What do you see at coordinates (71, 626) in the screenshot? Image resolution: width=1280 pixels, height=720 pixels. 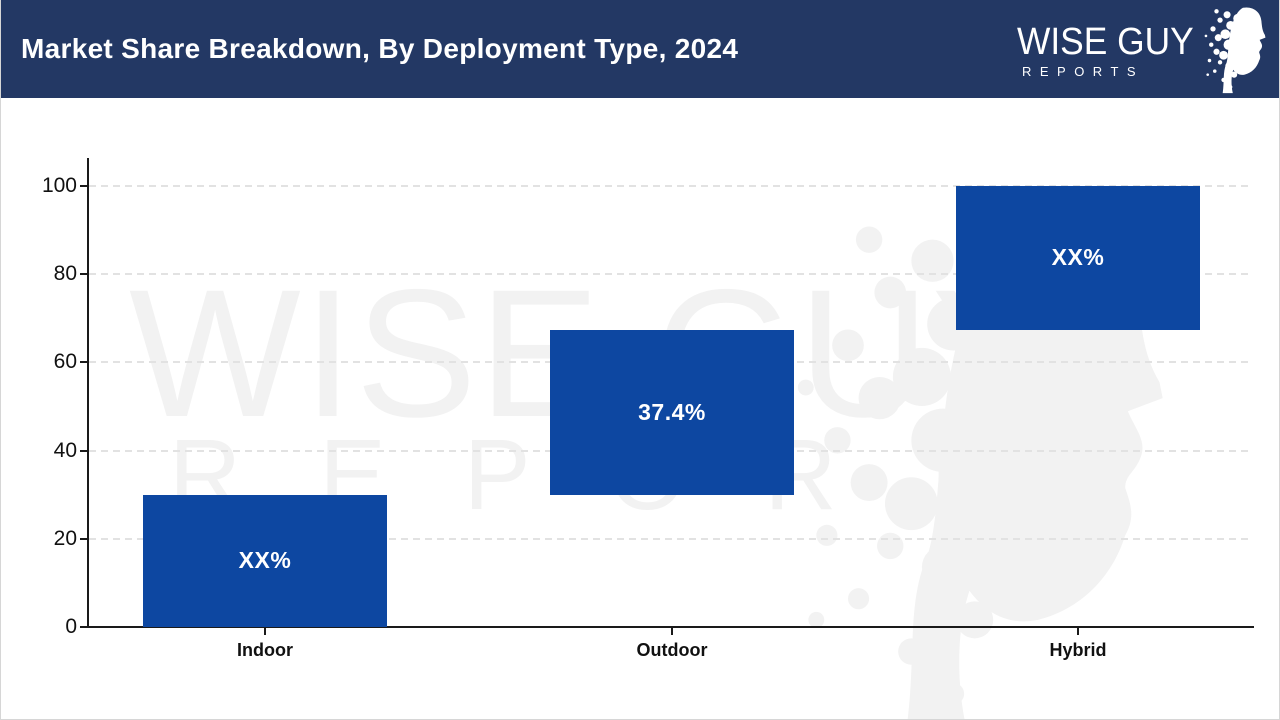 I see `y-tick-label-0: 0` at bounding box center [71, 626].